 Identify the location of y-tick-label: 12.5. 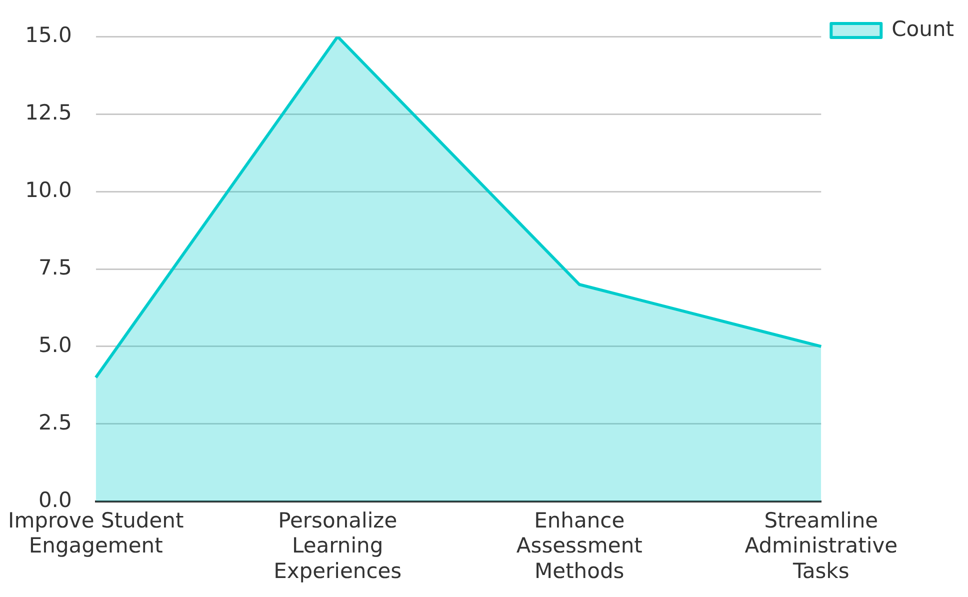
(48, 112).